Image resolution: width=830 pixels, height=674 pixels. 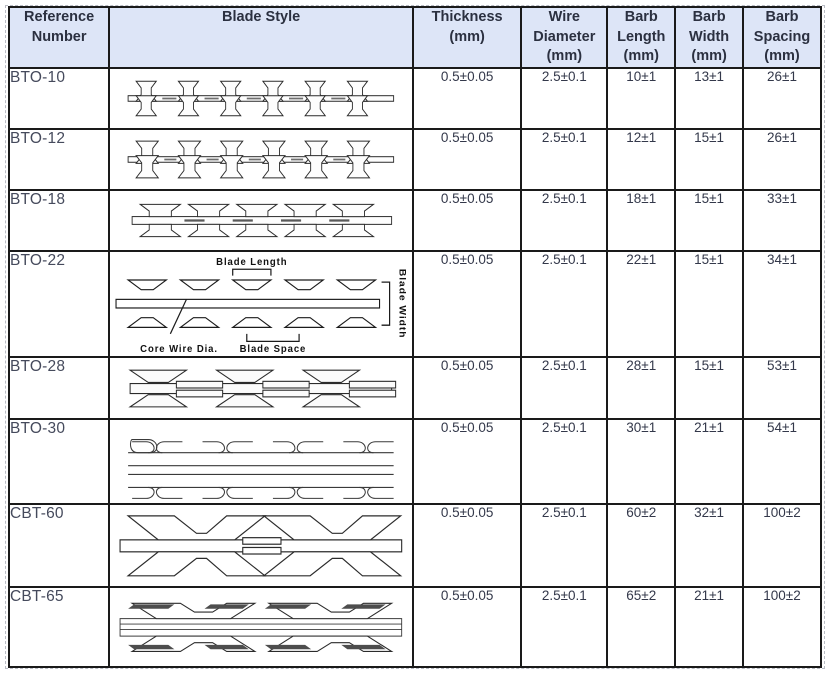 What do you see at coordinates (824, 337) in the screenshot?
I see `page-edge-dash-right` at bounding box center [824, 337].